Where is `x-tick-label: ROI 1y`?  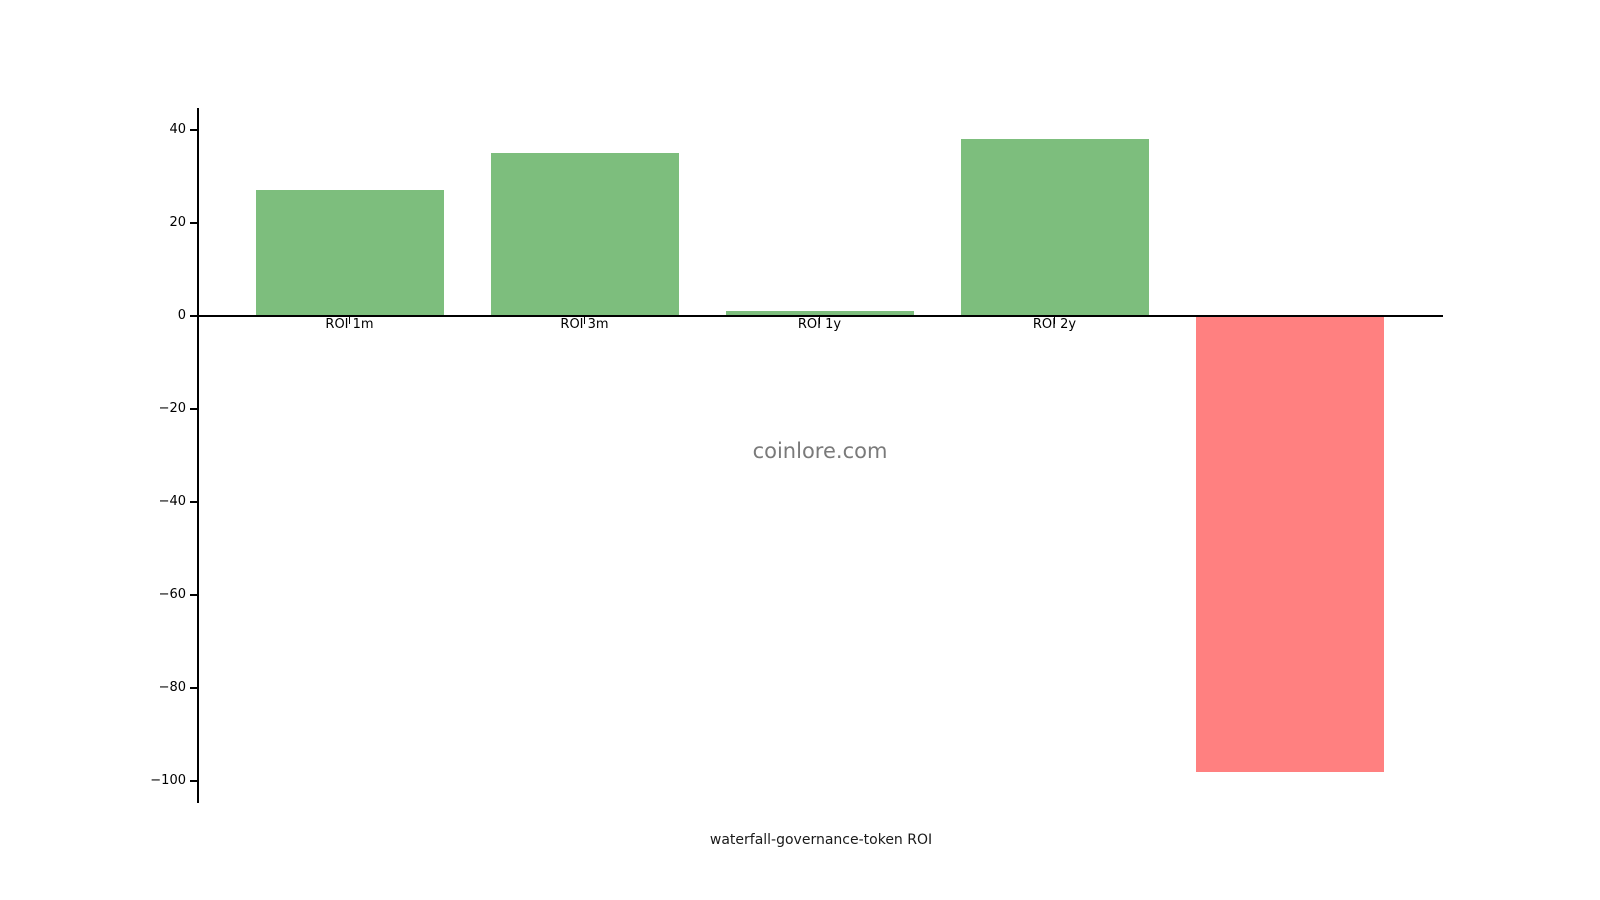 x-tick-label: ROI 1y is located at coordinates (819, 324).